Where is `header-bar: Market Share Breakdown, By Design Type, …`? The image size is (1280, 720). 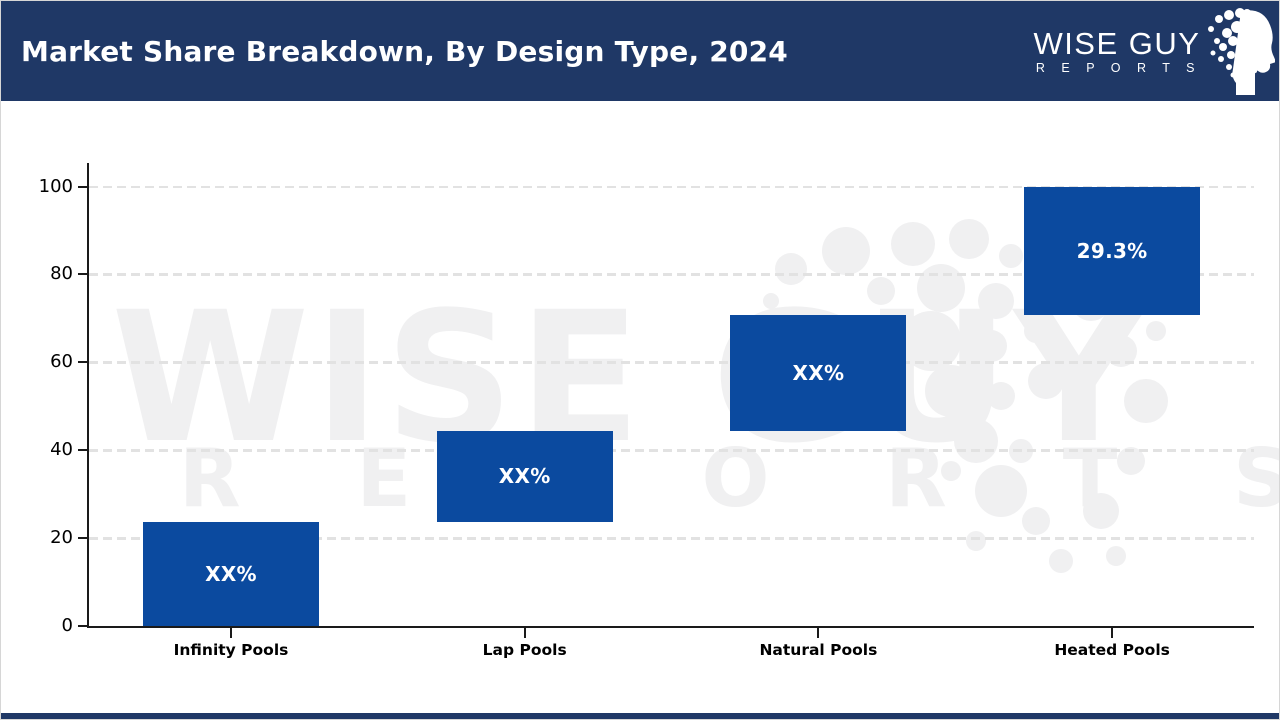
header-bar: Market Share Breakdown, By Design Type, … is located at coordinates (640, 51).